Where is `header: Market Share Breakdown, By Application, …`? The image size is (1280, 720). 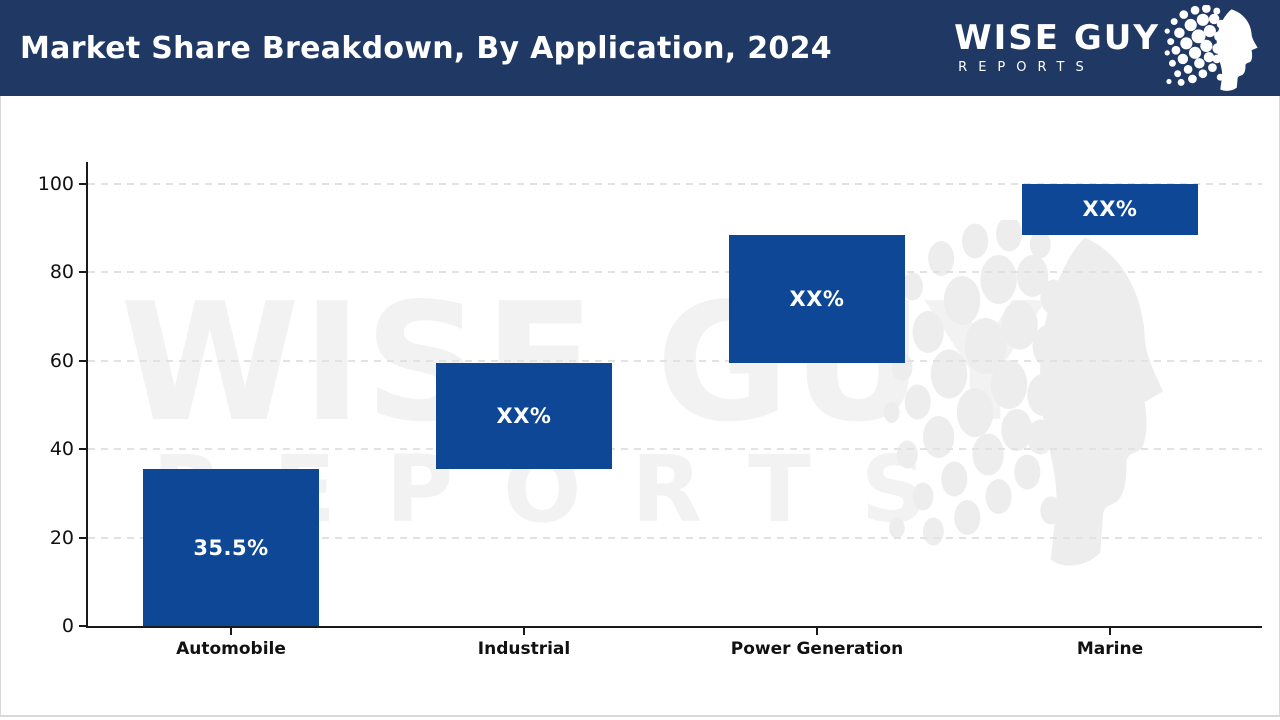 header: Market Share Breakdown, By Application, … is located at coordinates (640, 48).